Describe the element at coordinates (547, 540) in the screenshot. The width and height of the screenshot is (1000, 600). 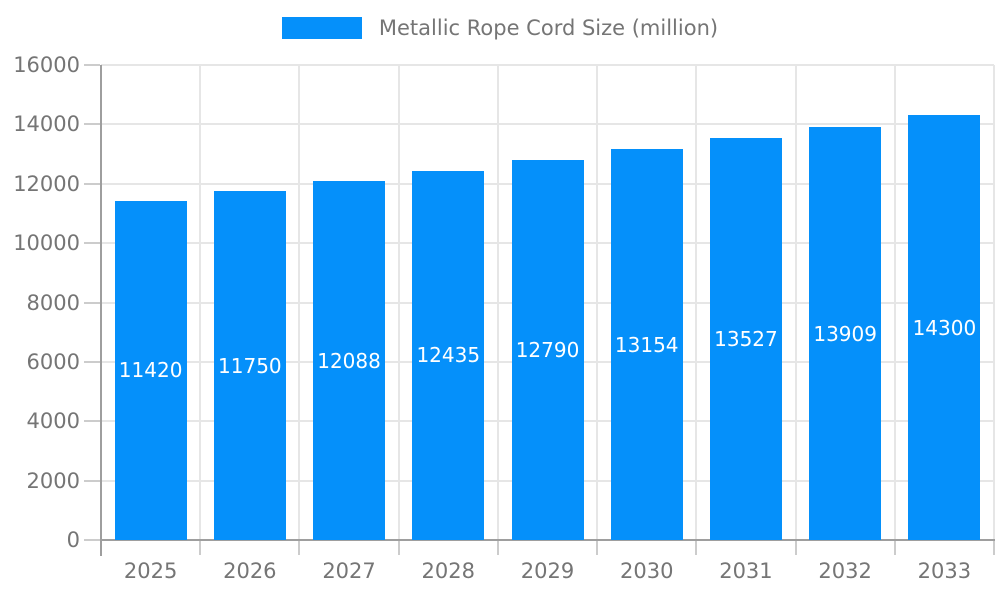
I see `x-axis-line` at that location.